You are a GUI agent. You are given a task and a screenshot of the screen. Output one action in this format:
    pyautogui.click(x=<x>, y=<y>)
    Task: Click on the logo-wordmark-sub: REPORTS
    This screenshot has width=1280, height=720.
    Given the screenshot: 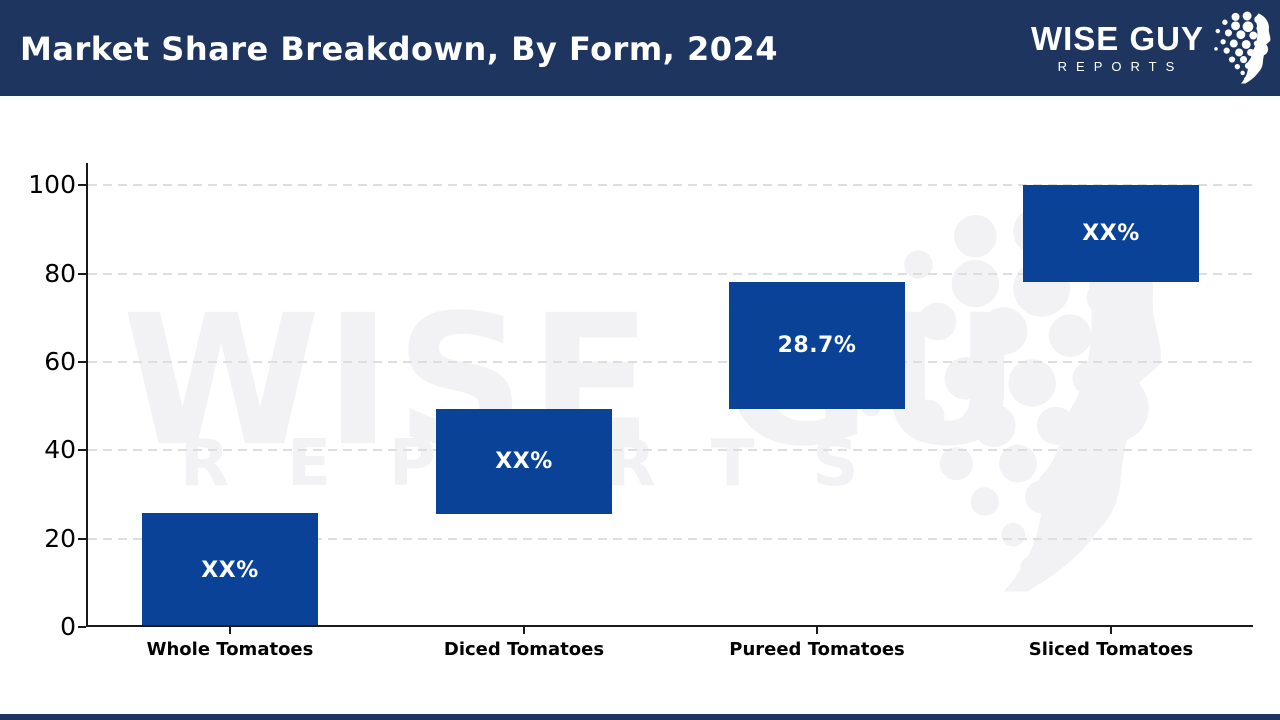 What is the action you would take?
    pyautogui.click(x=1120, y=66)
    